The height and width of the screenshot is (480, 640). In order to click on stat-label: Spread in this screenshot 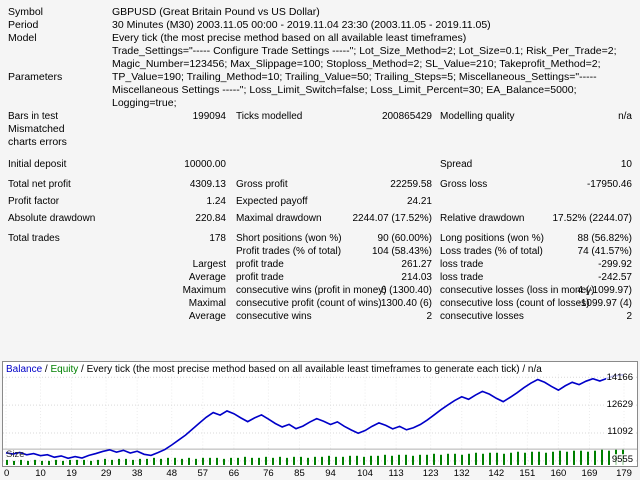, I will do `click(456, 164)`.